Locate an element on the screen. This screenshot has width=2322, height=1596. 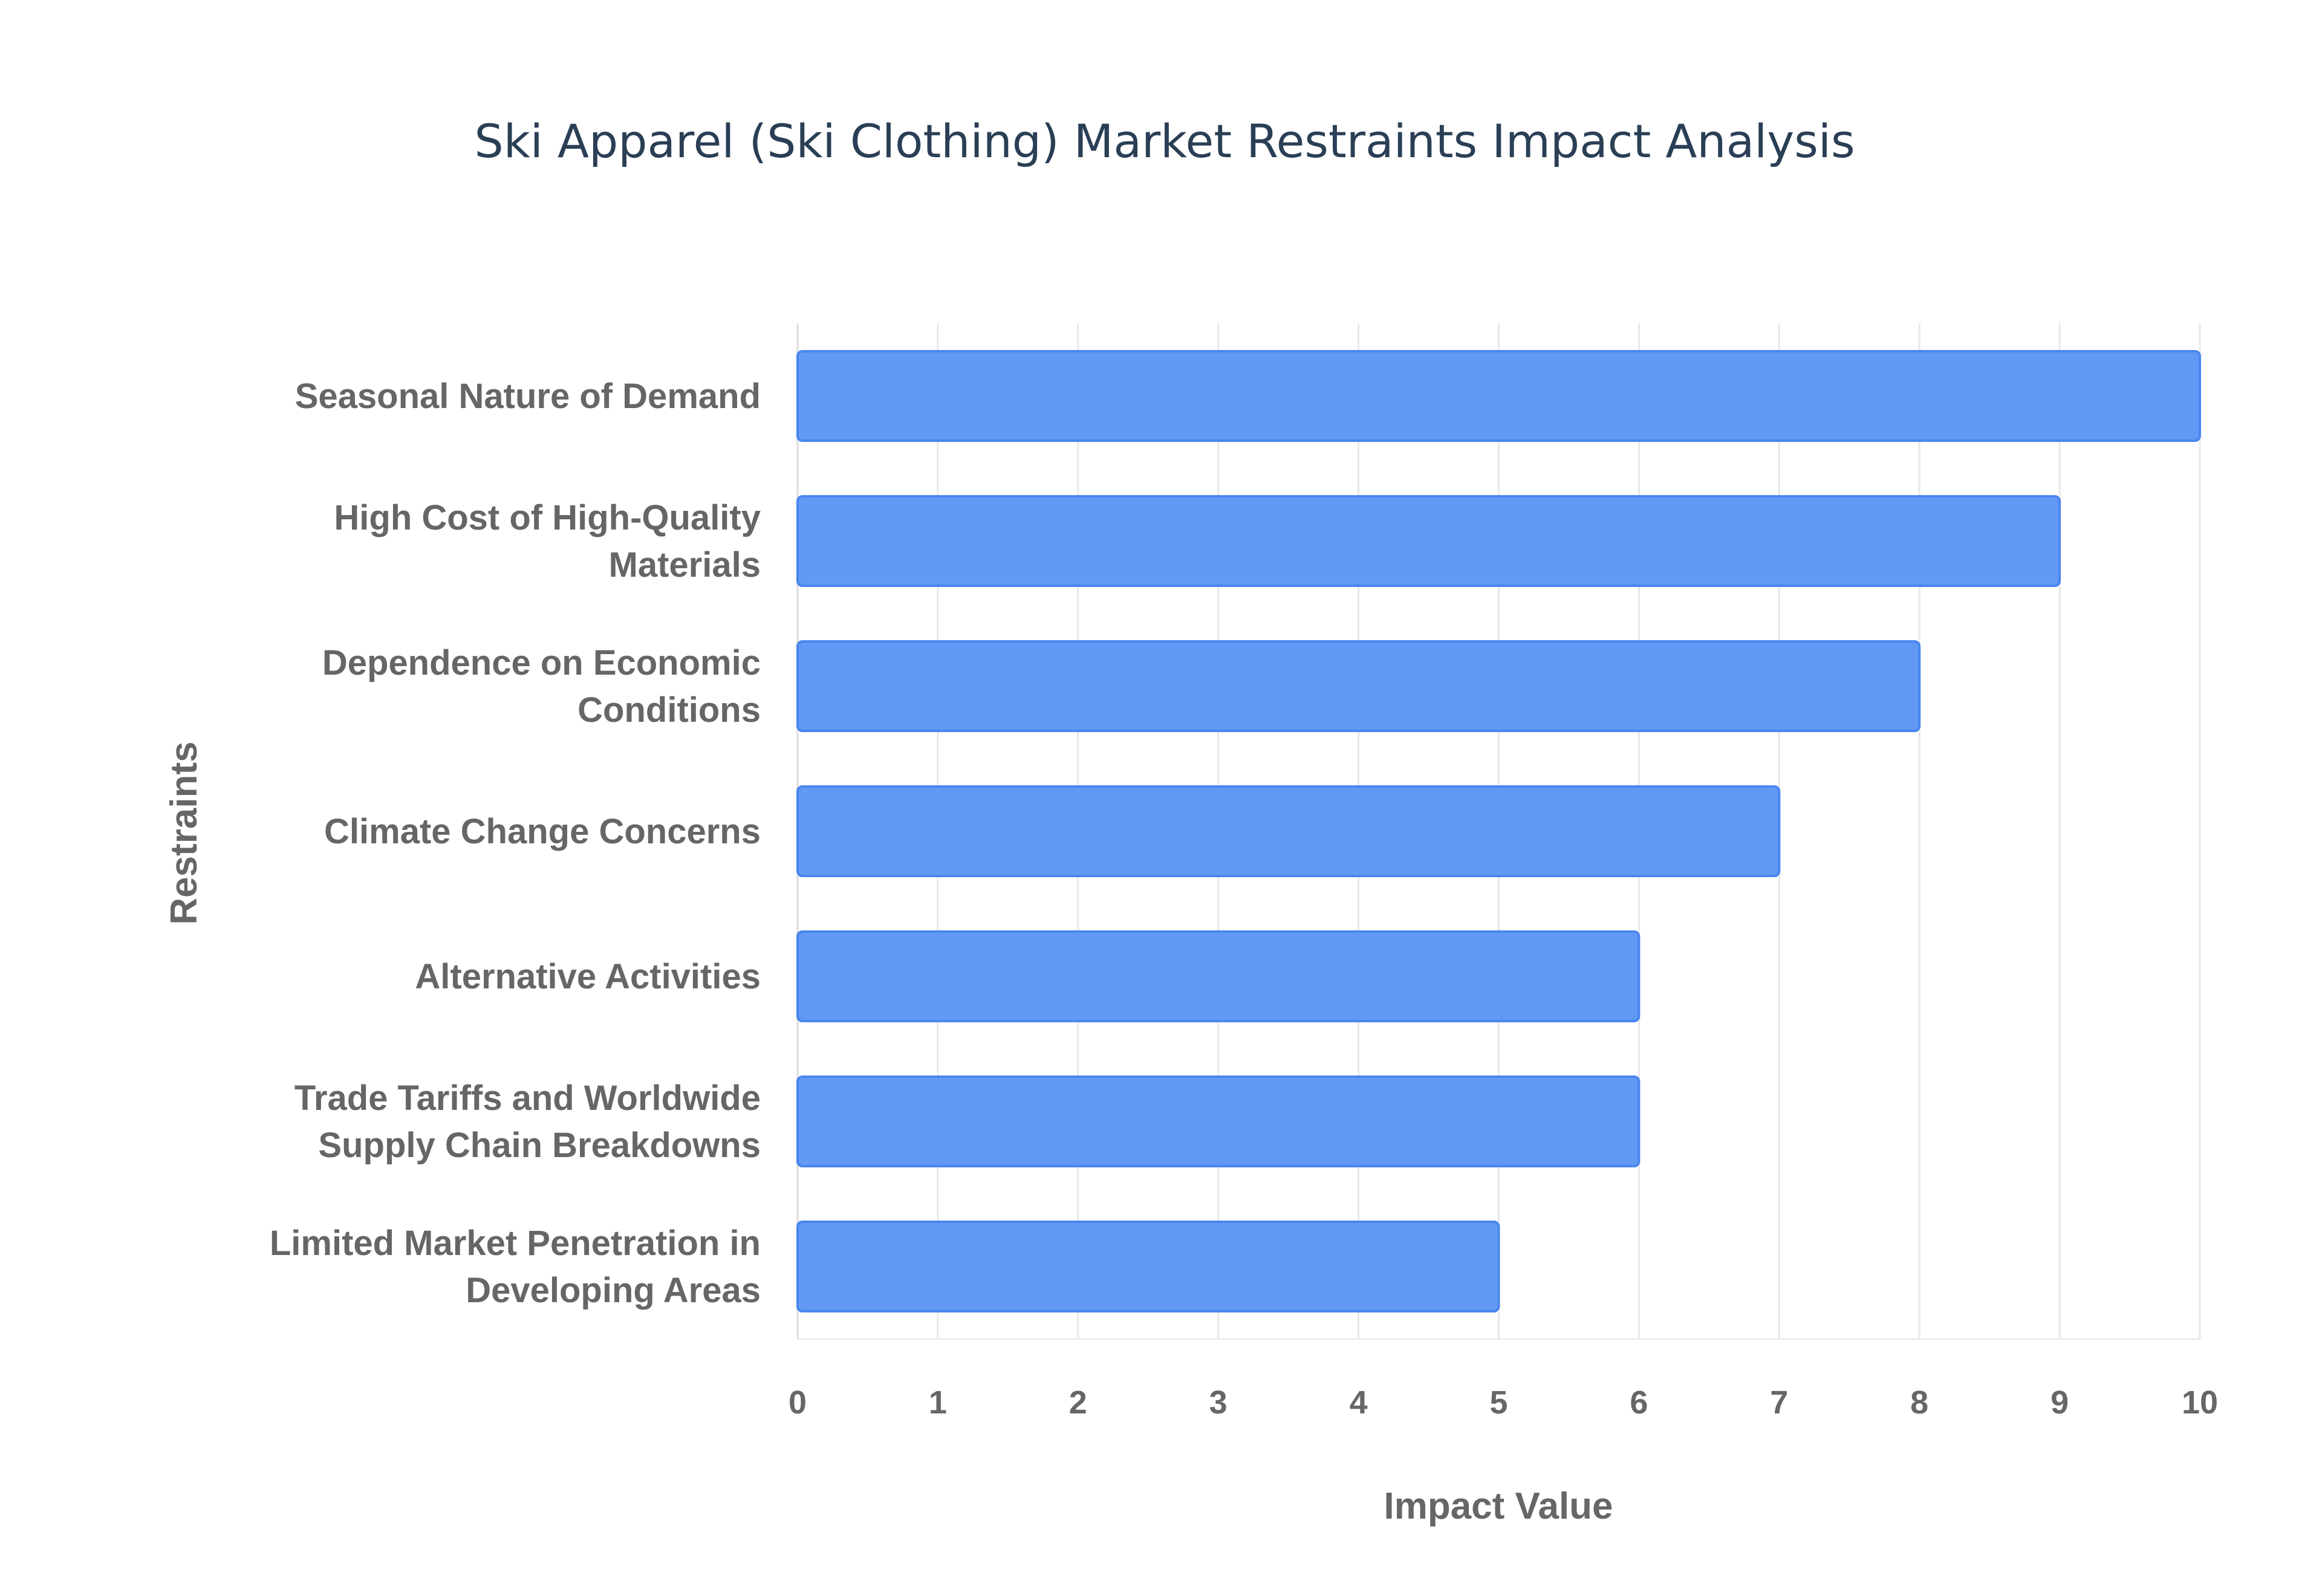
category-label: Seasonal Nature of Demand is located at coordinates (528, 396).